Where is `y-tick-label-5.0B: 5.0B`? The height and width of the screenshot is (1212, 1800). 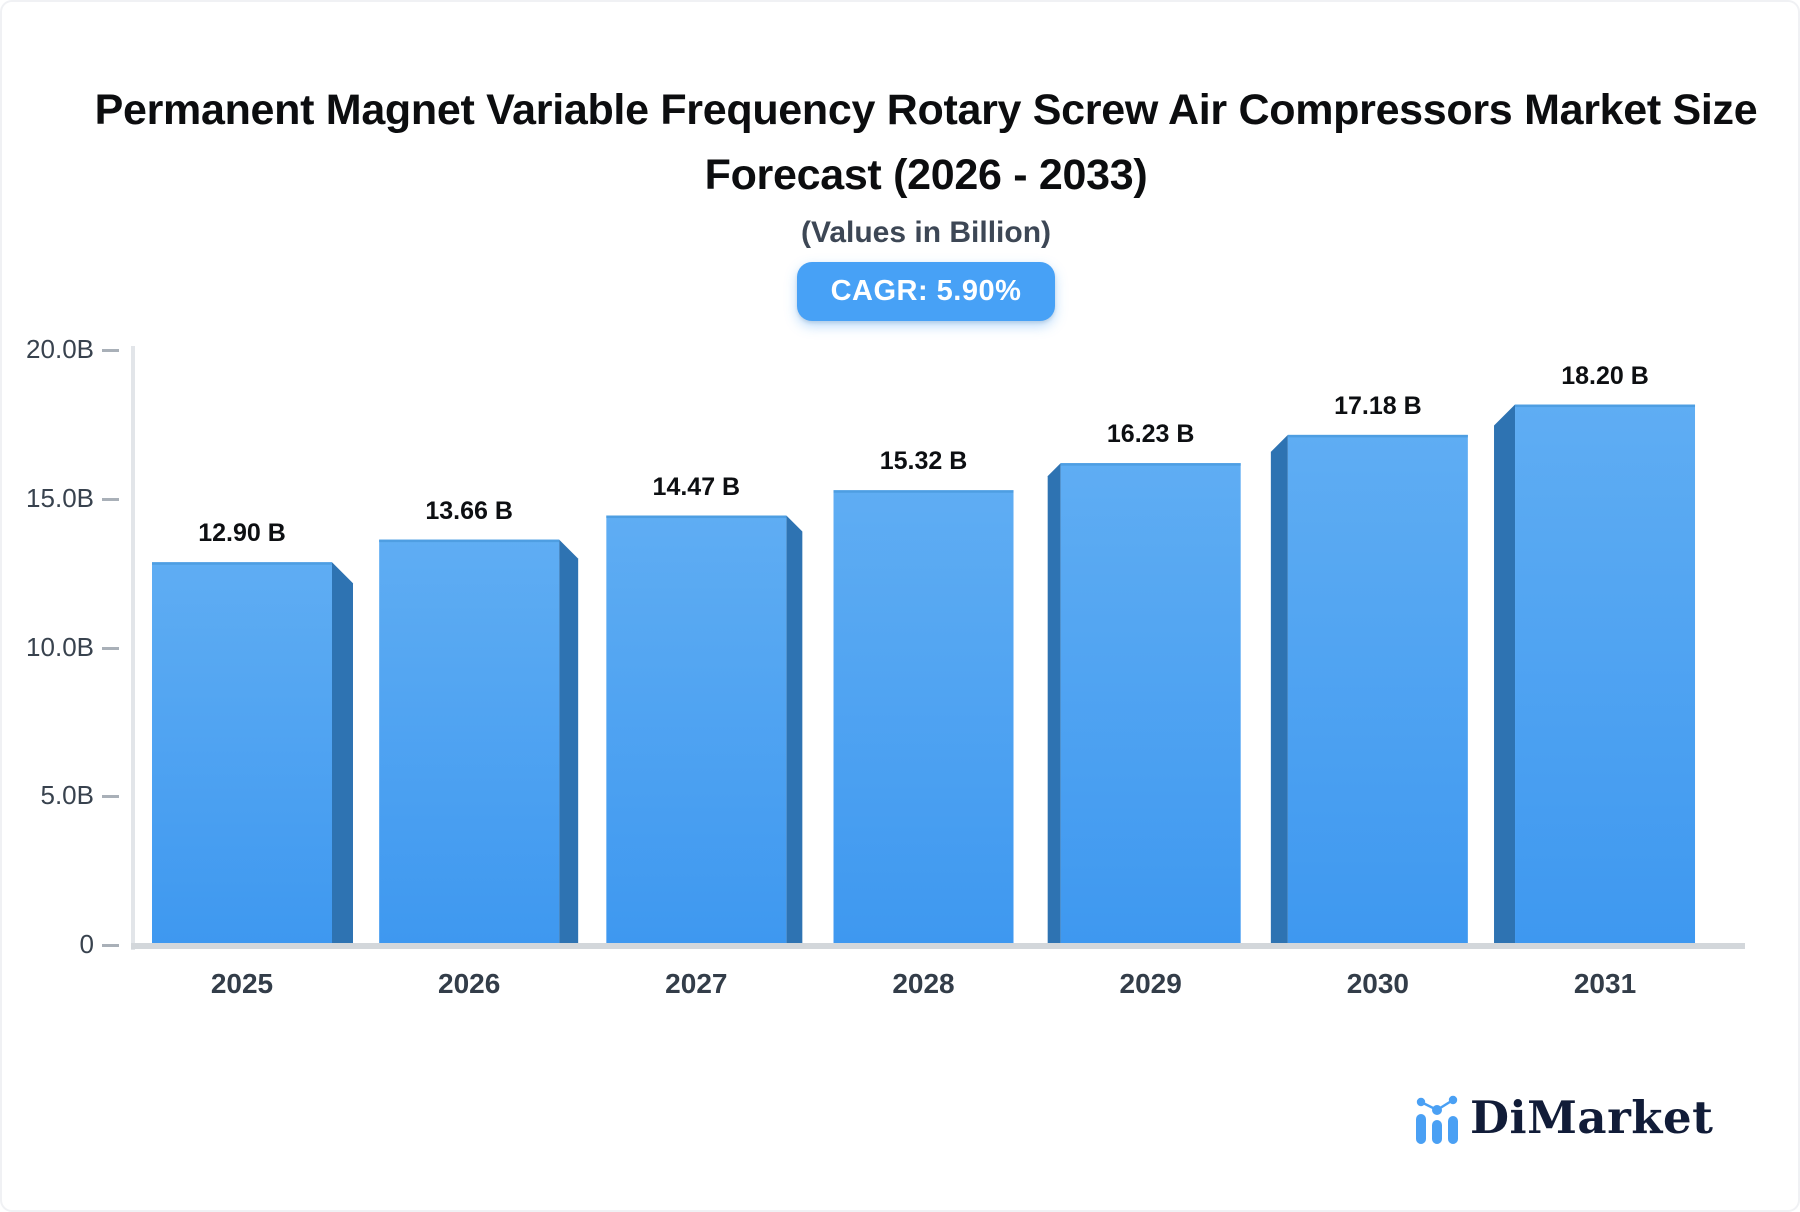 y-tick-label-5.0B: 5.0B is located at coordinates (67, 795).